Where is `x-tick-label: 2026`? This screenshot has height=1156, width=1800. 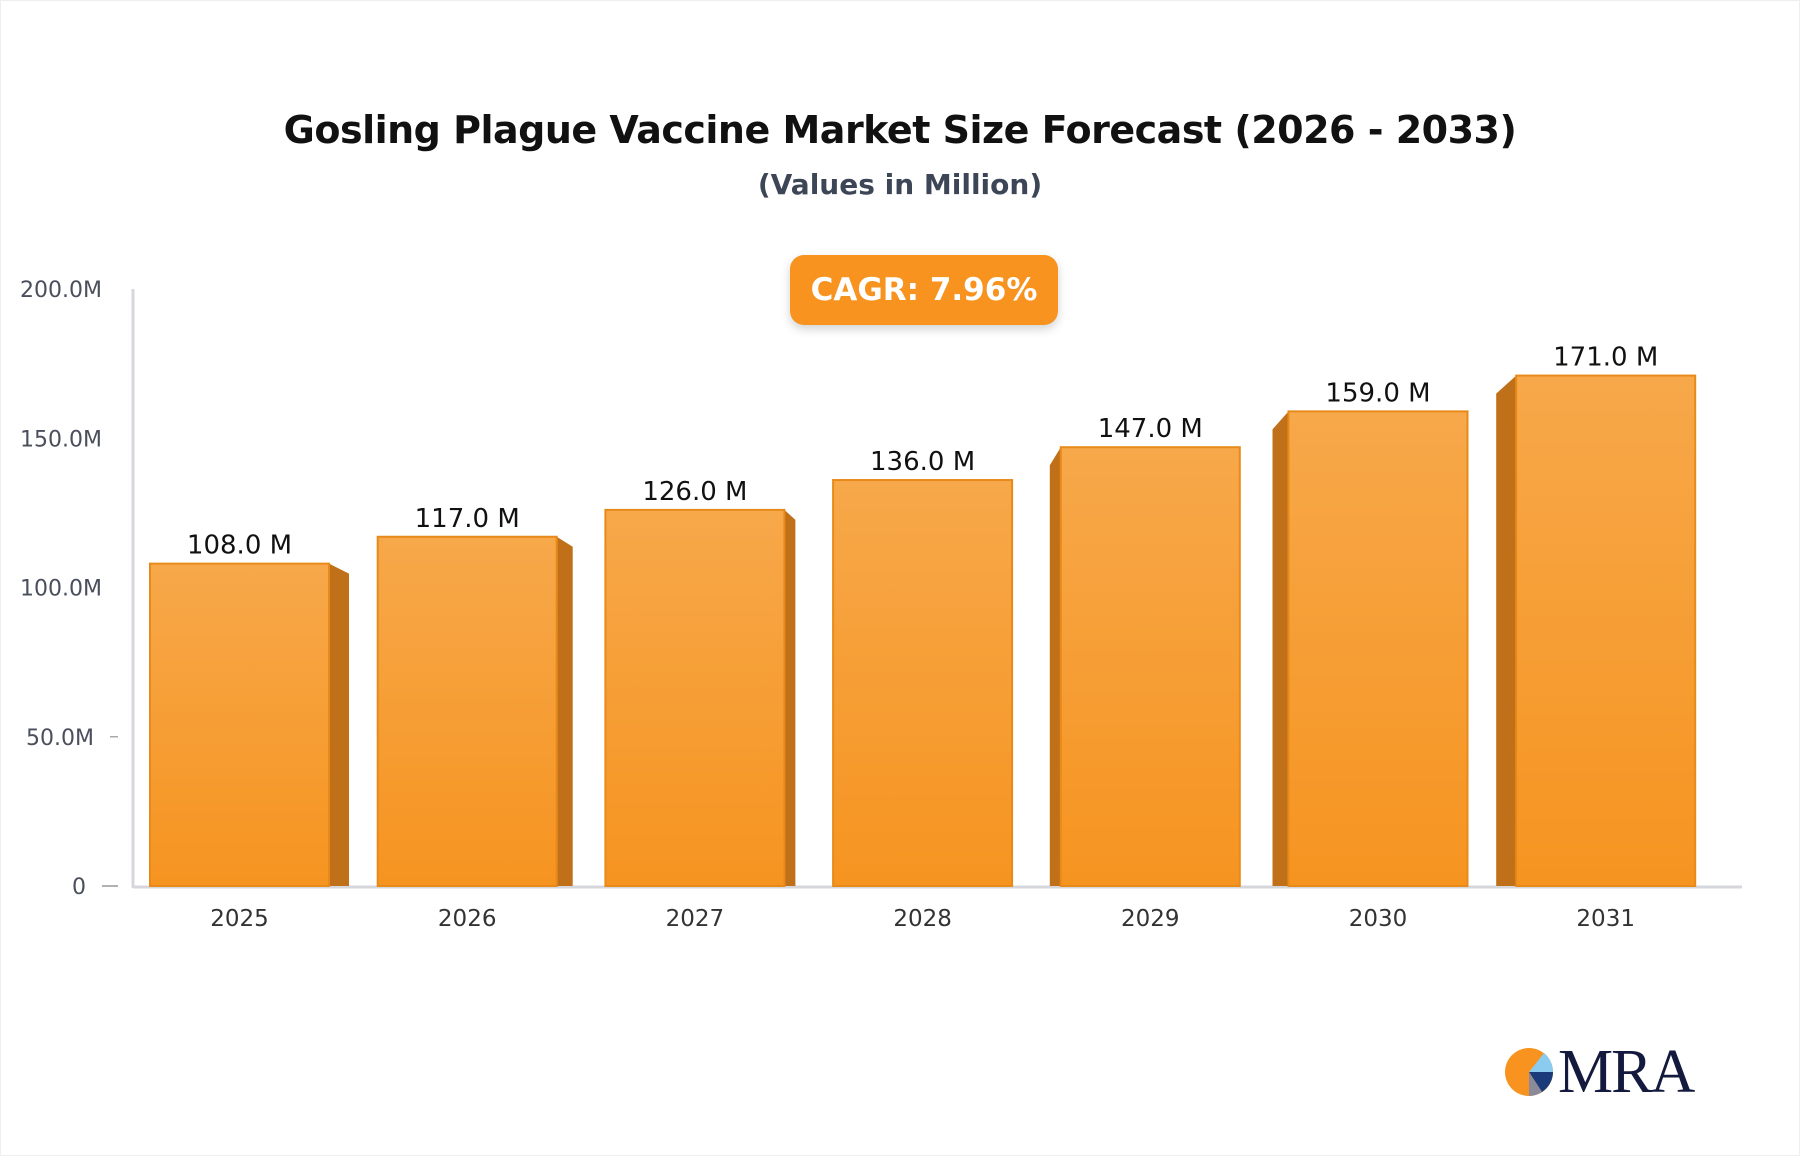 x-tick-label: 2026 is located at coordinates (467, 919).